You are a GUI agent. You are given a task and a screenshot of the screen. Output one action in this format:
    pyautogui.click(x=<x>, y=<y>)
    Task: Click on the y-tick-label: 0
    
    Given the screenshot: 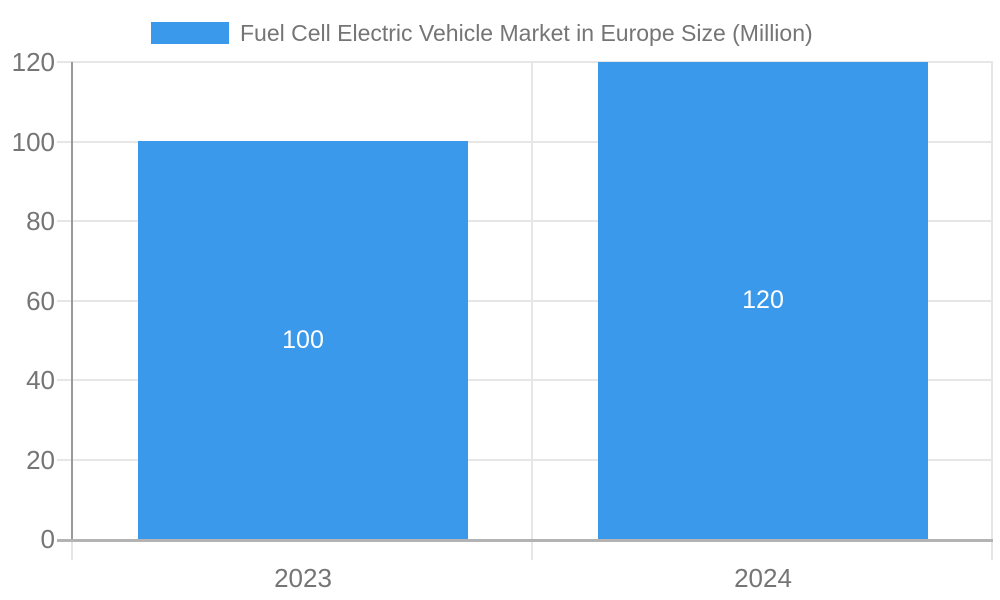 What is the action you would take?
    pyautogui.click(x=47, y=539)
    